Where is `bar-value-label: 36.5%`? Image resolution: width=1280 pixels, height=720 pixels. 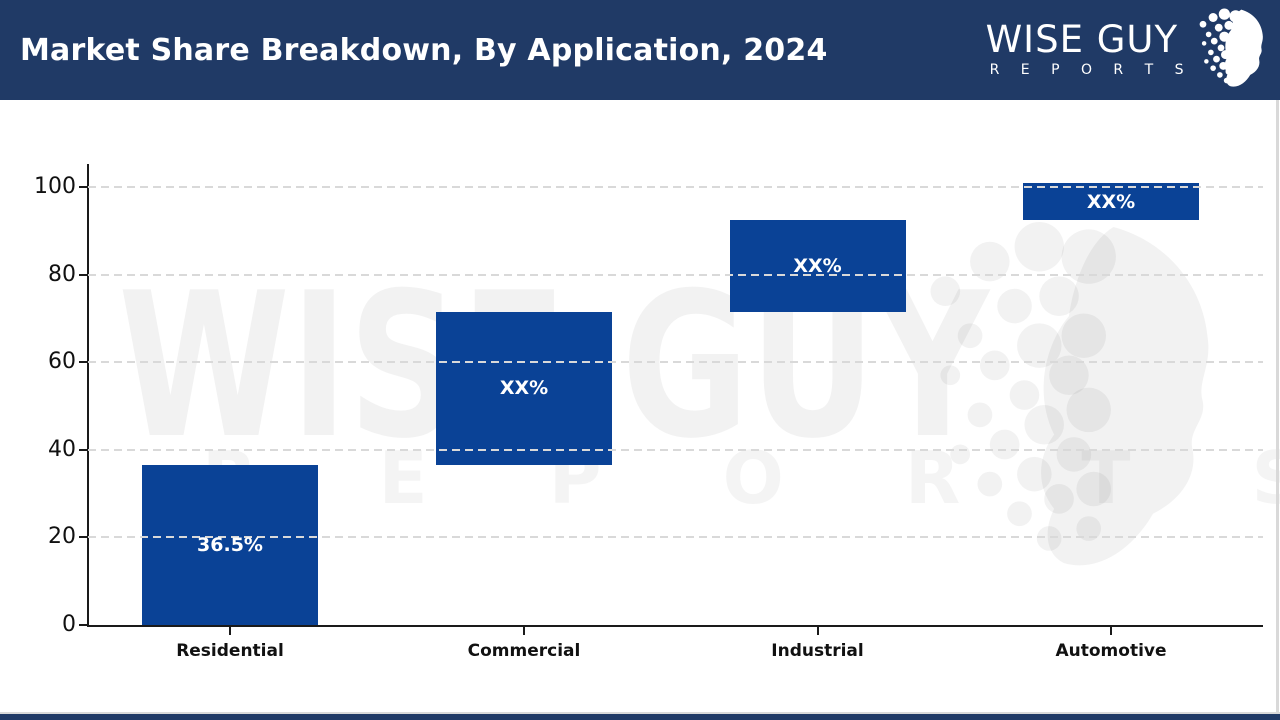
bar-value-label: 36.5% is located at coordinates (230, 545).